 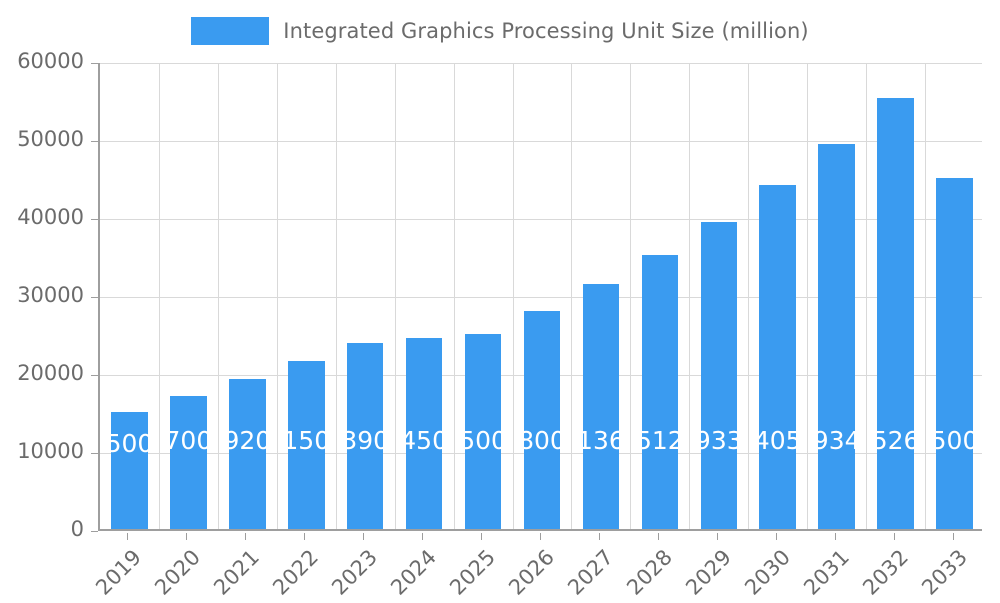 I want to click on x-tick-label: 2030, so click(x=767, y=572).